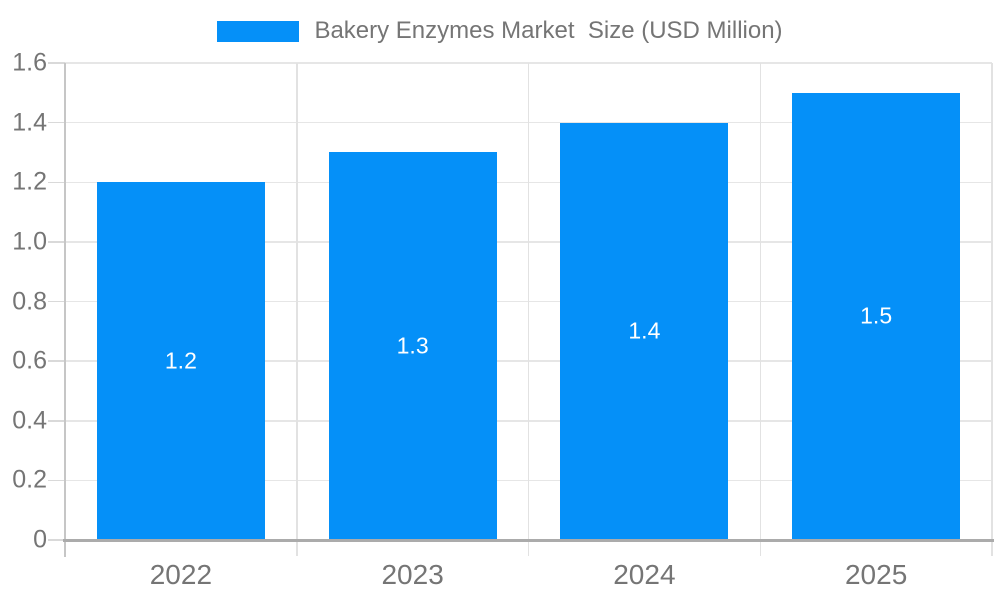 This screenshot has width=1000, height=600. I want to click on y-tick-label: 0.8, so click(29, 301).